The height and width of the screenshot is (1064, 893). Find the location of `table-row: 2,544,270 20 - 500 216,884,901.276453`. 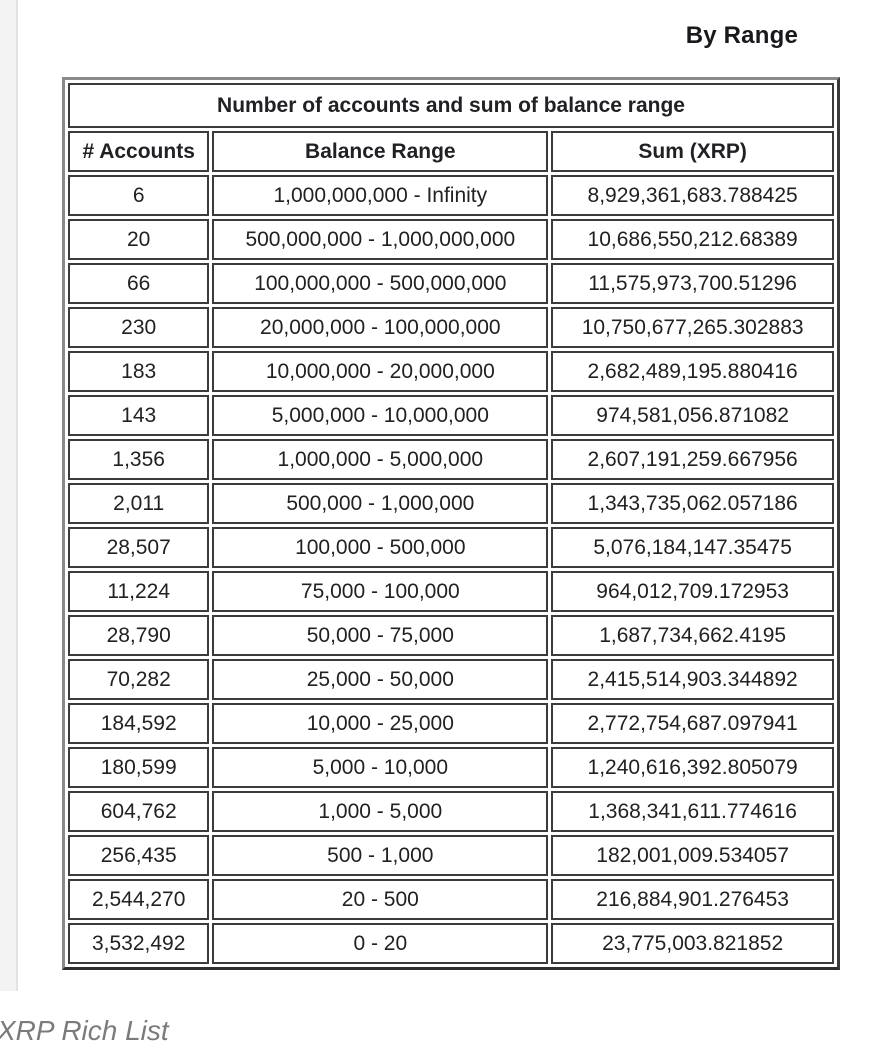

table-row: 2,544,270 20 - 500 216,884,901.276453 is located at coordinates (451, 899).